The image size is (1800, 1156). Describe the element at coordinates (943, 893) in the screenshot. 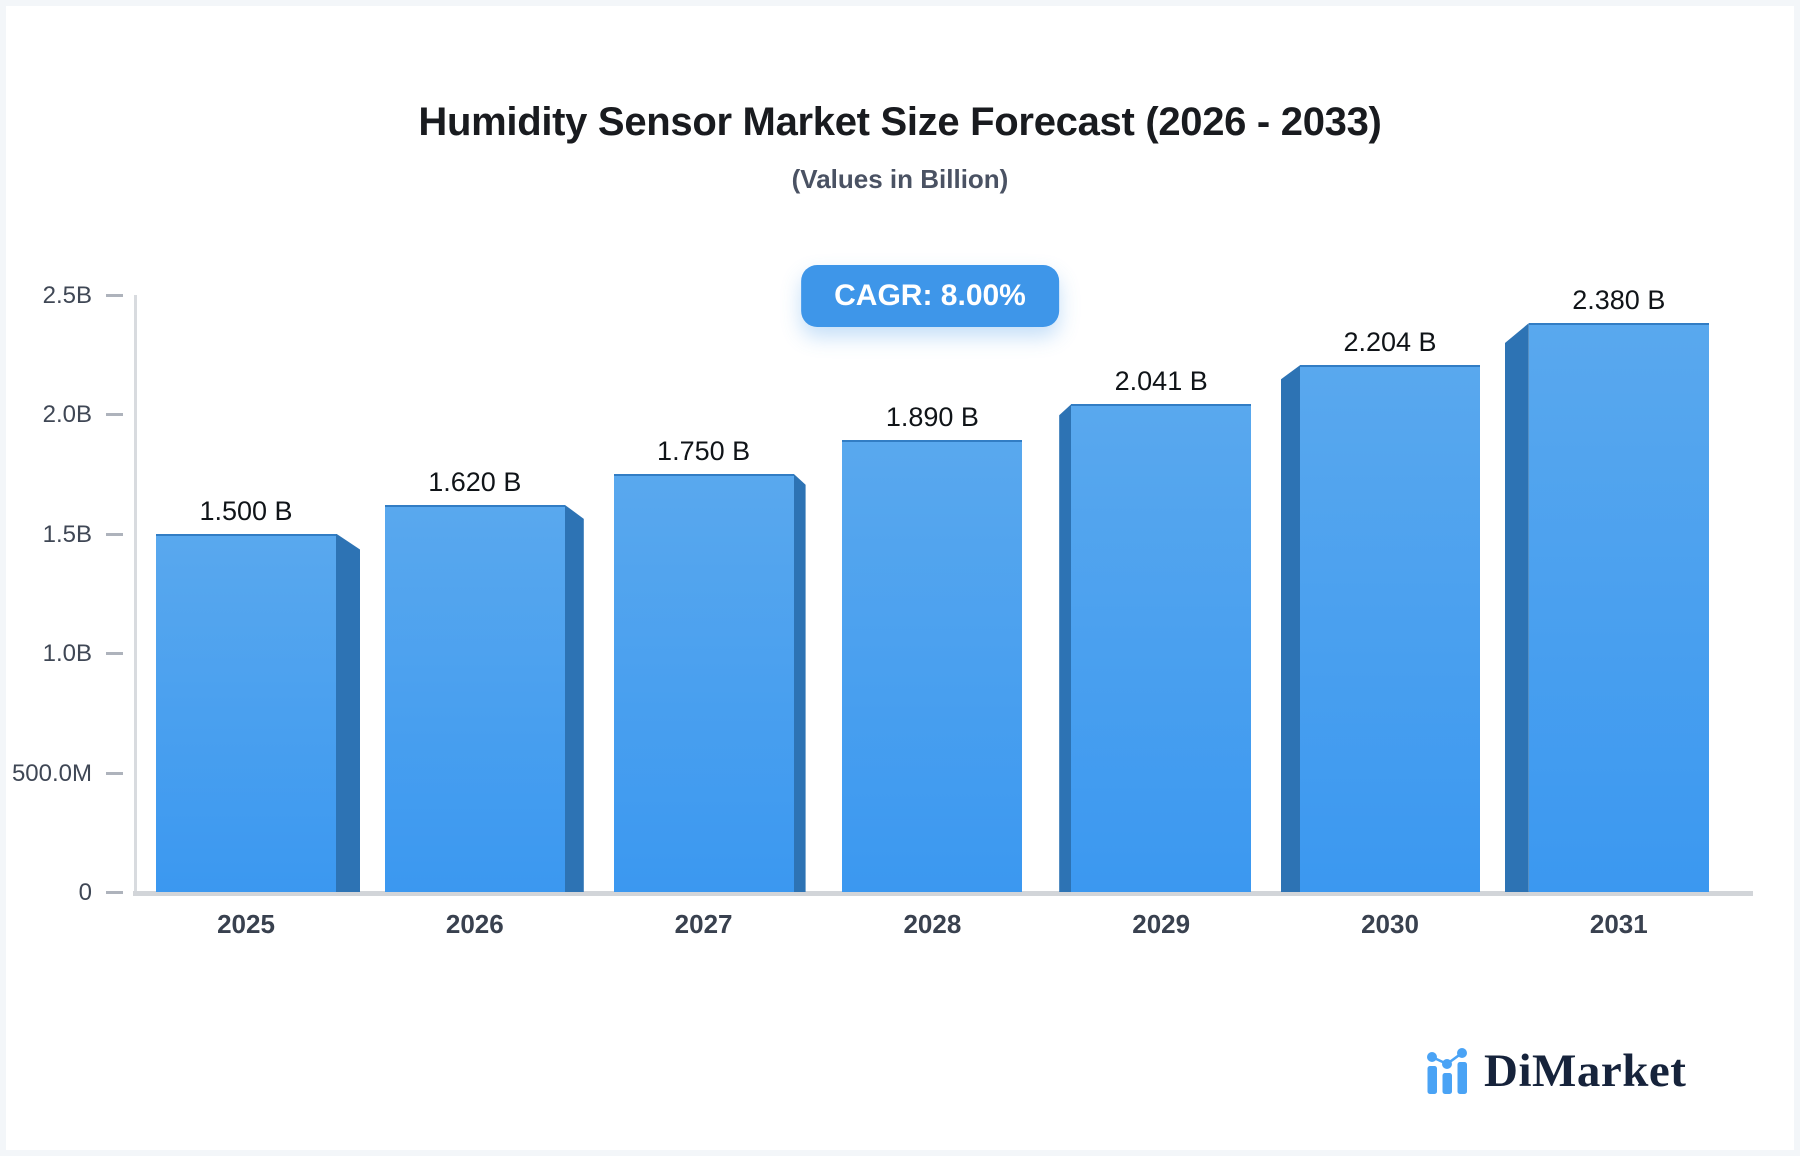

I see `x-axis-line` at that location.